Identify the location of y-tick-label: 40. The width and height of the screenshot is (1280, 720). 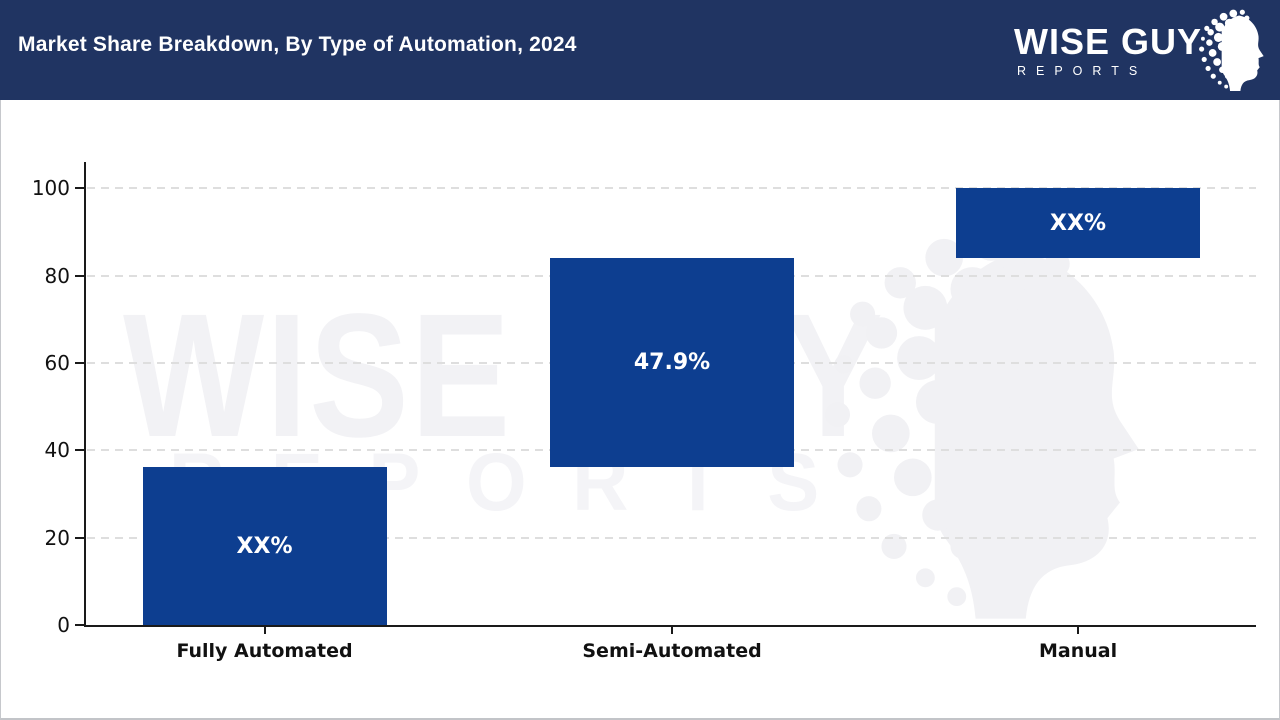
(57, 450).